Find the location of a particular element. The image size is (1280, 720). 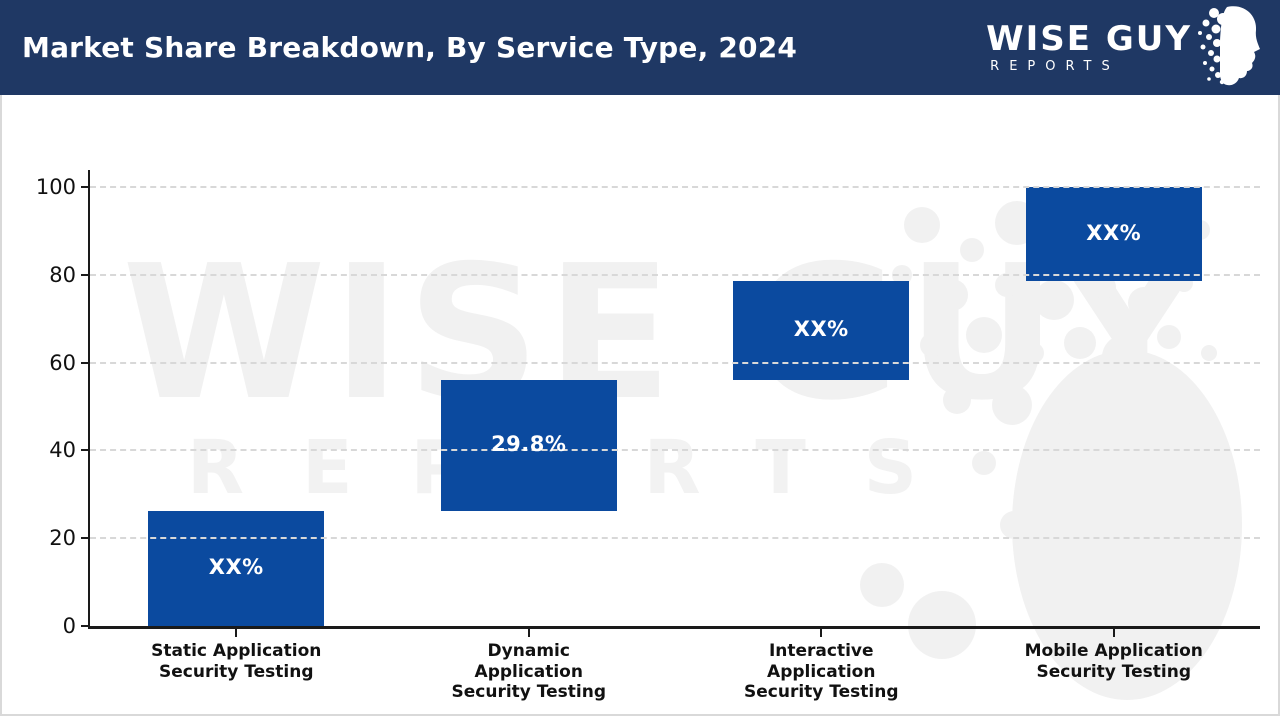

y-tick-label: 100 is located at coordinates (55, 187).